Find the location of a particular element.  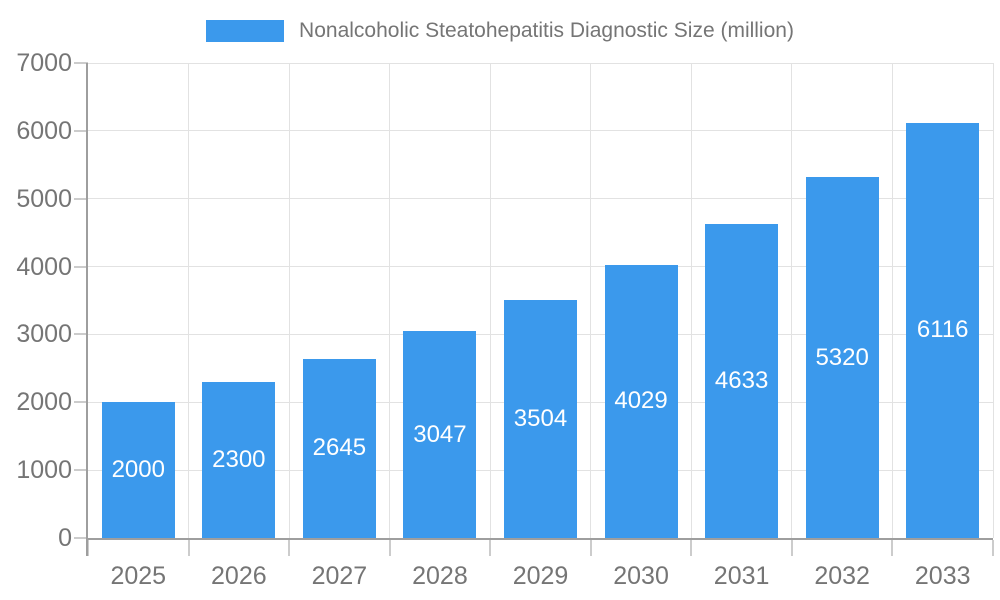

bar-value-label-2025: 2000 is located at coordinates (138, 470).